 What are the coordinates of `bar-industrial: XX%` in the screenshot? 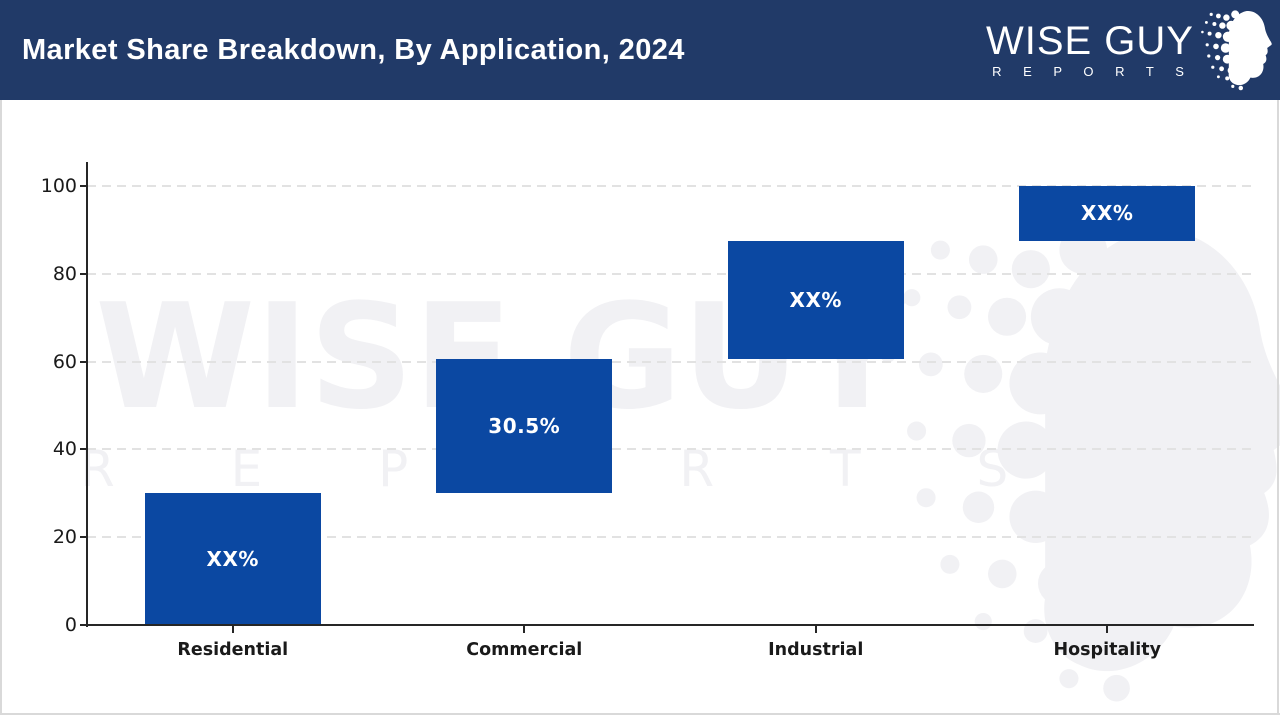 It's located at (815, 300).